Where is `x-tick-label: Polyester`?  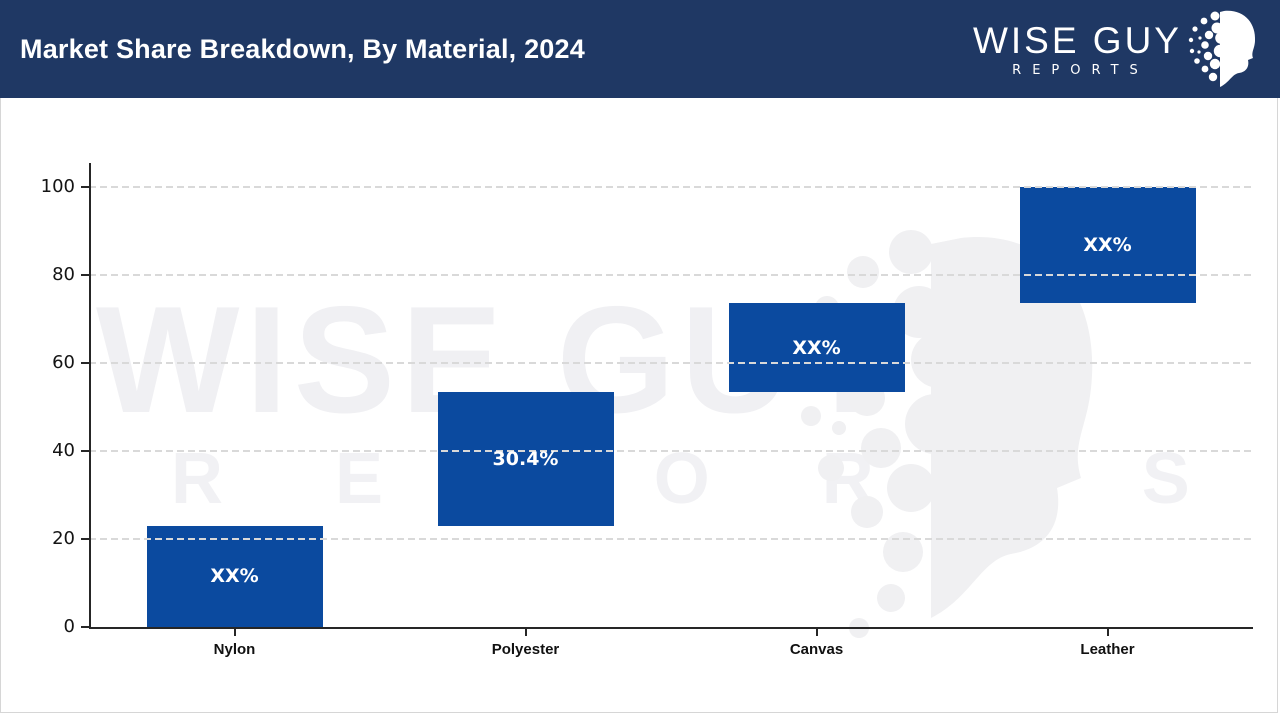 x-tick-label: Polyester is located at coordinates (525, 649).